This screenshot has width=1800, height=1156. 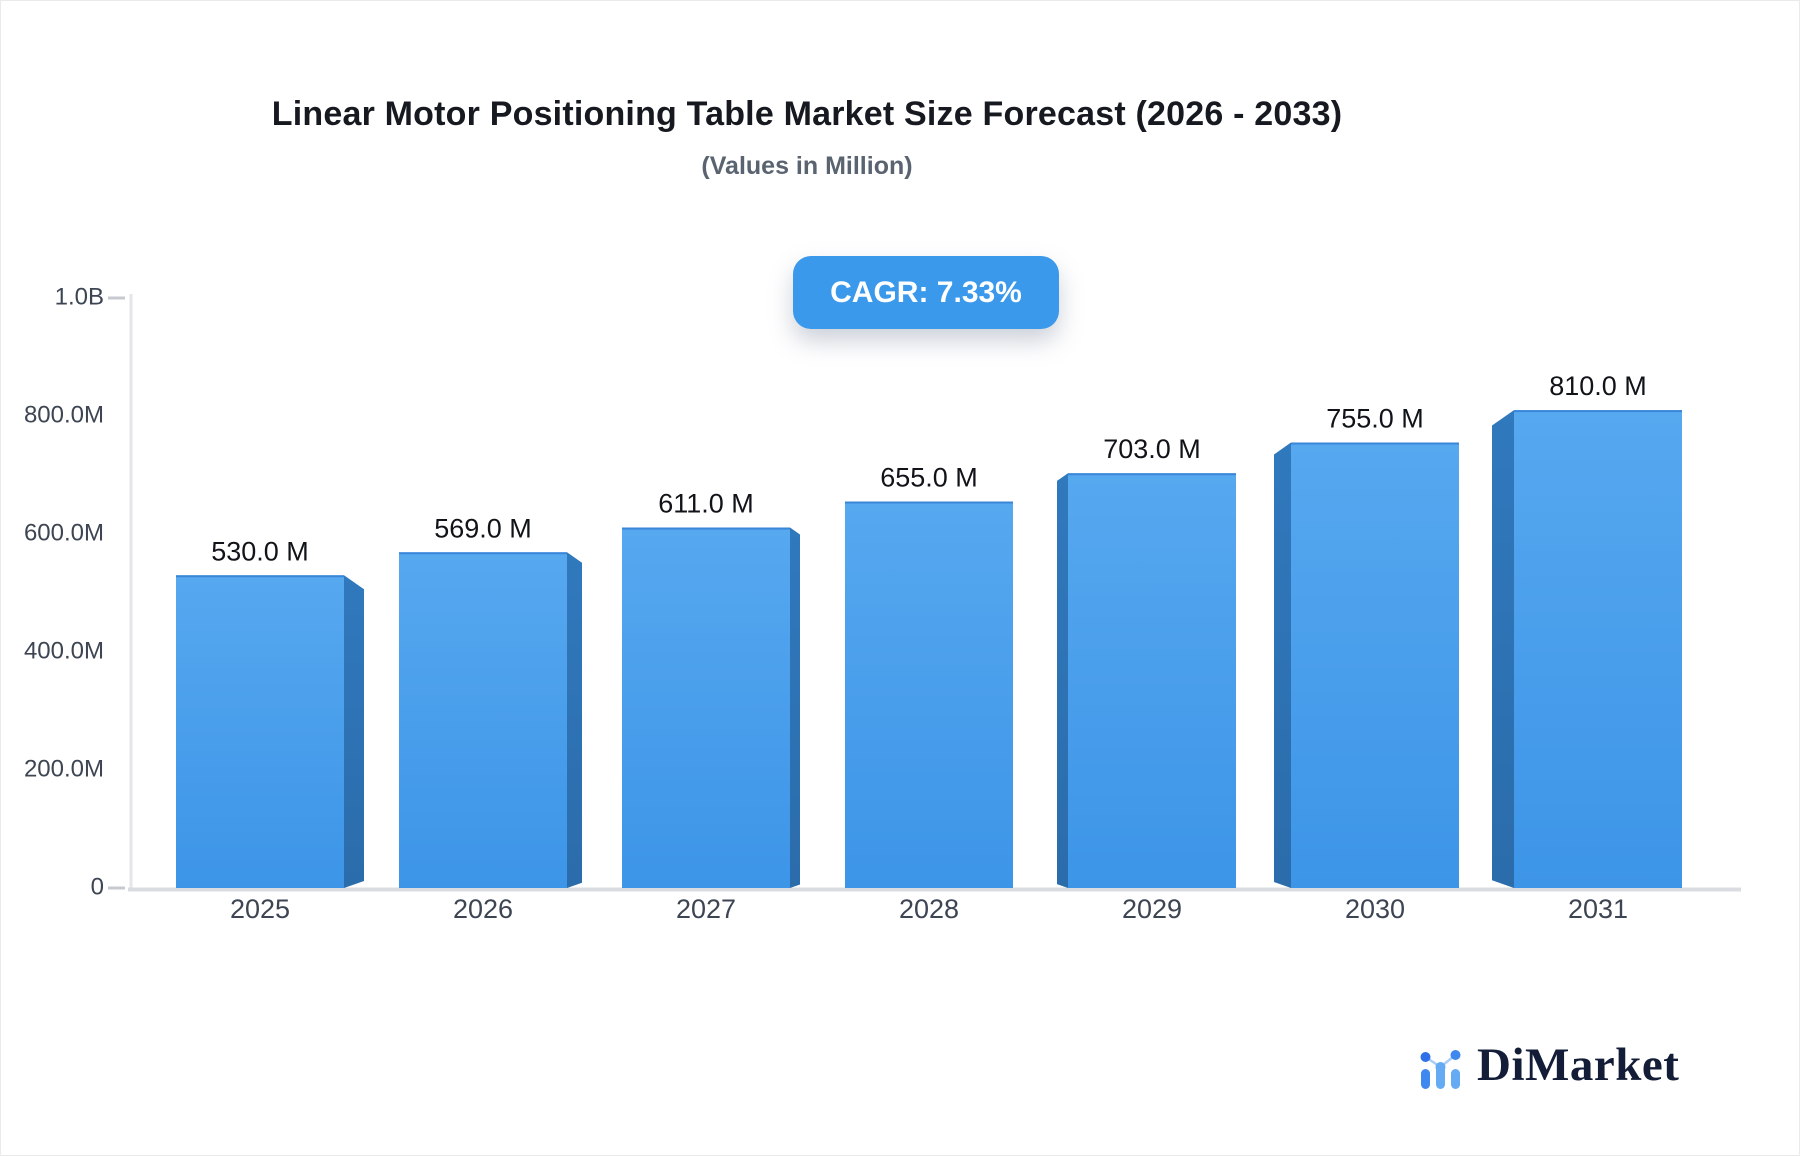 What do you see at coordinates (929, 909) in the screenshot?
I see `x-category-label: 2028` at bounding box center [929, 909].